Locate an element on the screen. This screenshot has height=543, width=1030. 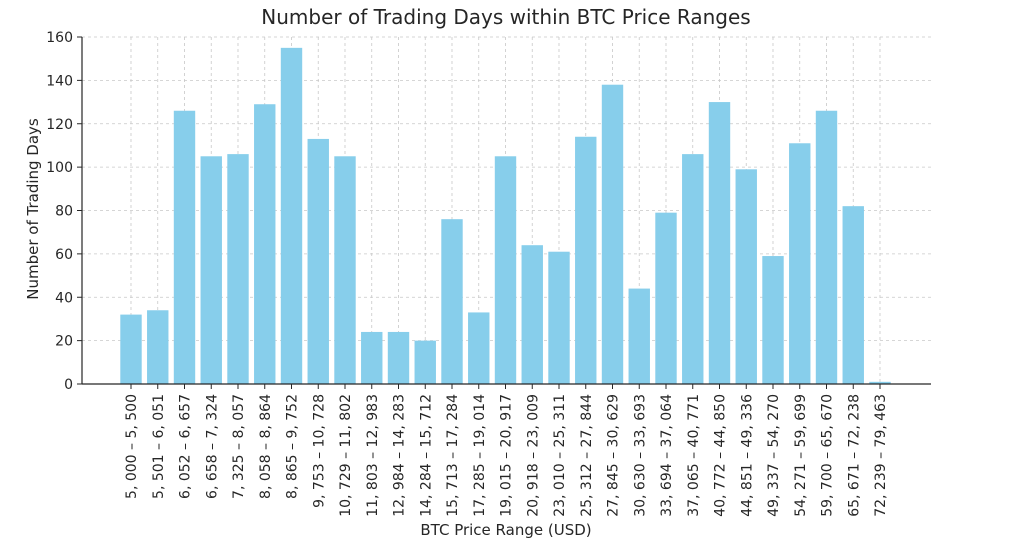
x-tick-label: 25, 312 – 27, 844 is located at coordinates (587, 455).